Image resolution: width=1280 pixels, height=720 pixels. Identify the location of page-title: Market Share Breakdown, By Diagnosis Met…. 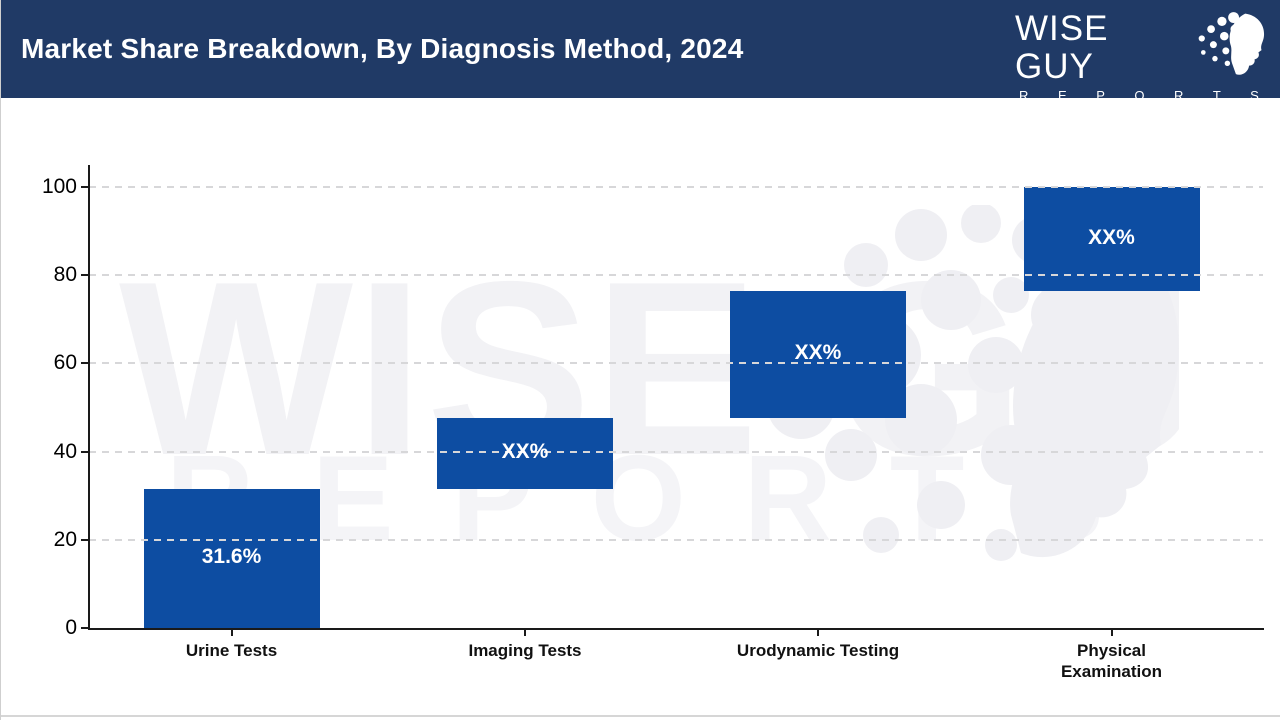
(382, 48).